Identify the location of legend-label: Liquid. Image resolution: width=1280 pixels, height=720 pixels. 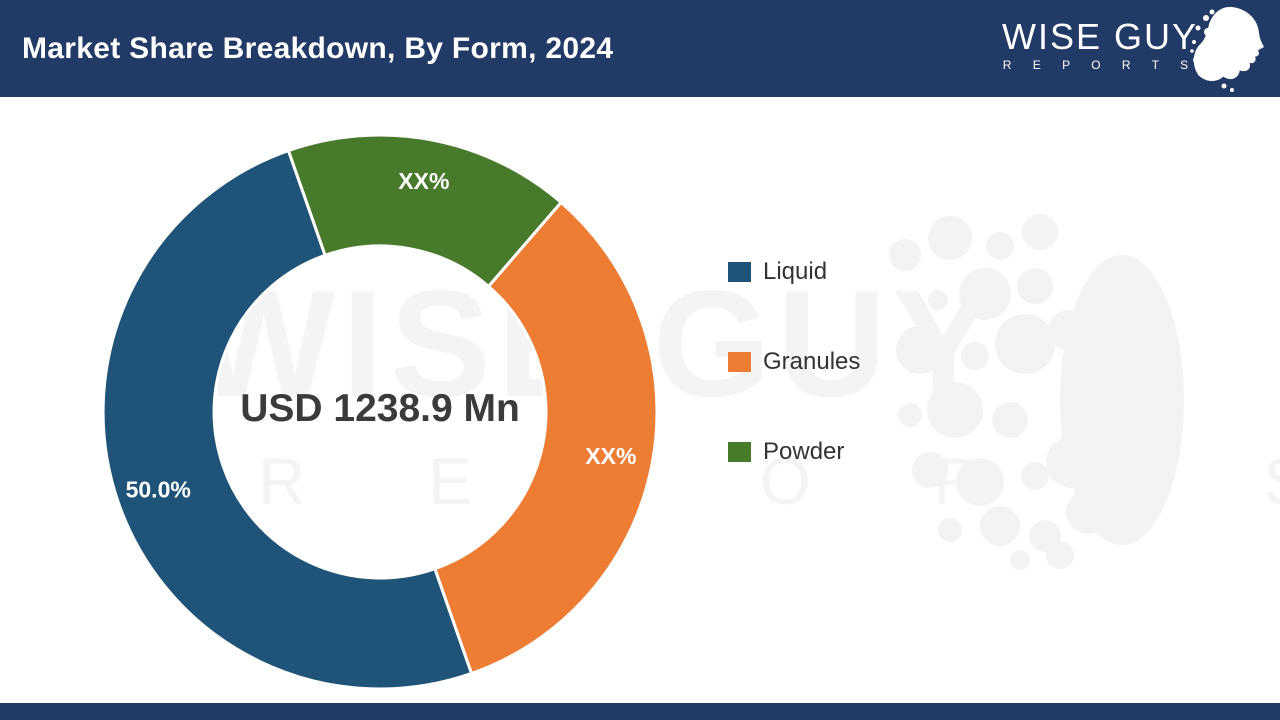
(795, 271).